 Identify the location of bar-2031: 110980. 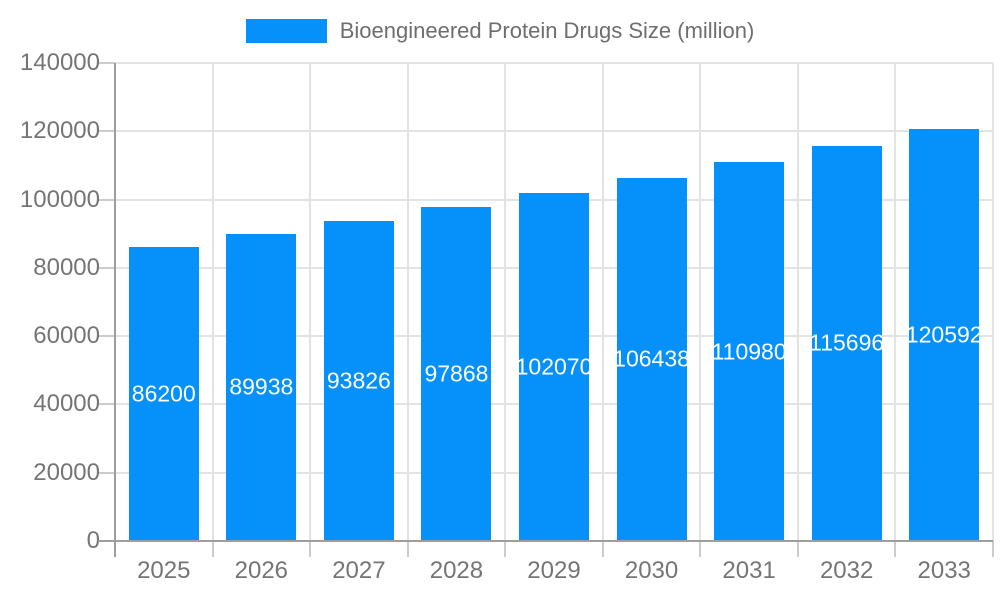
(749, 351).